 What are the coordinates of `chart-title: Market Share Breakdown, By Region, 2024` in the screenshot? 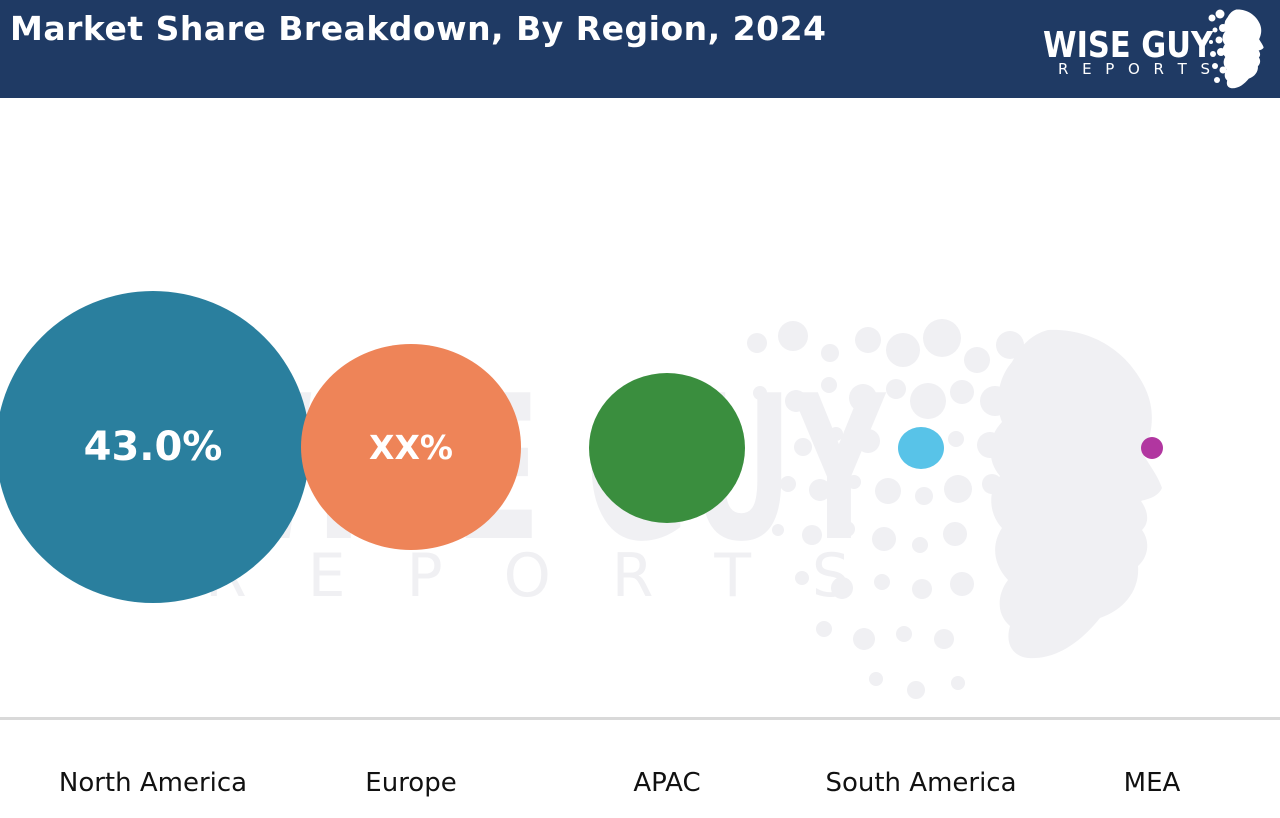 It's located at (418, 28).